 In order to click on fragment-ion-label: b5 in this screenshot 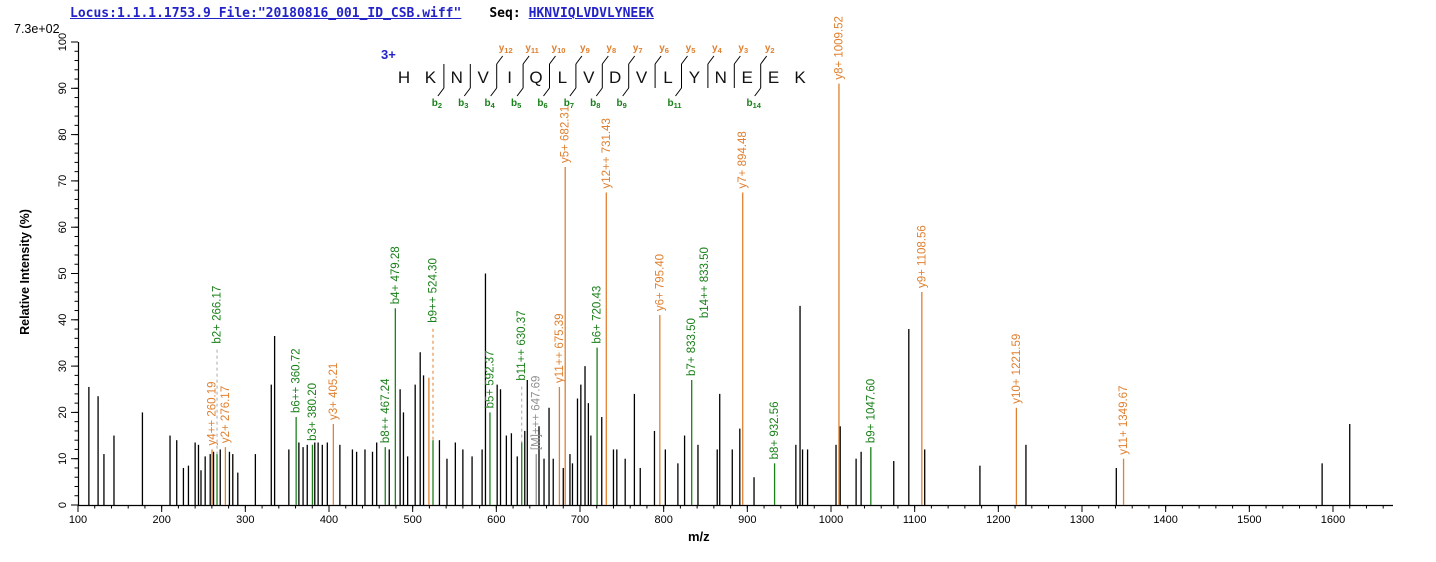, I will do `click(516, 104)`.